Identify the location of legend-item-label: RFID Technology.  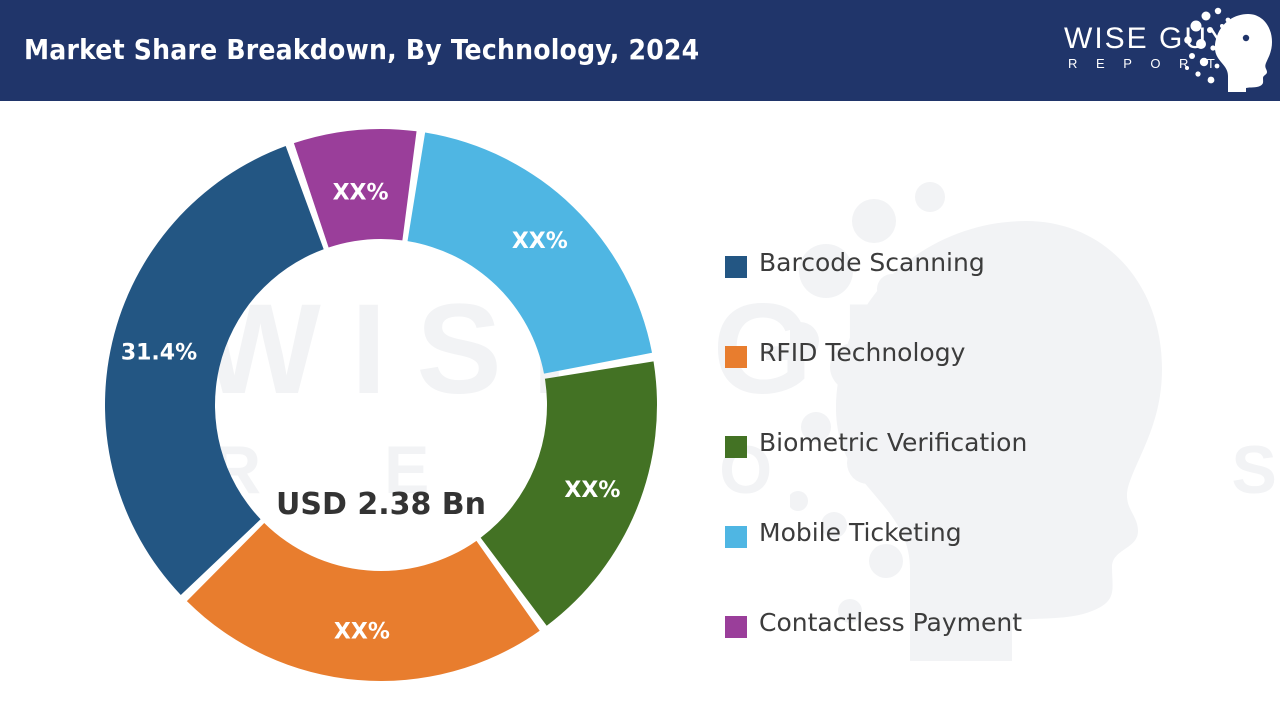
(862, 352).